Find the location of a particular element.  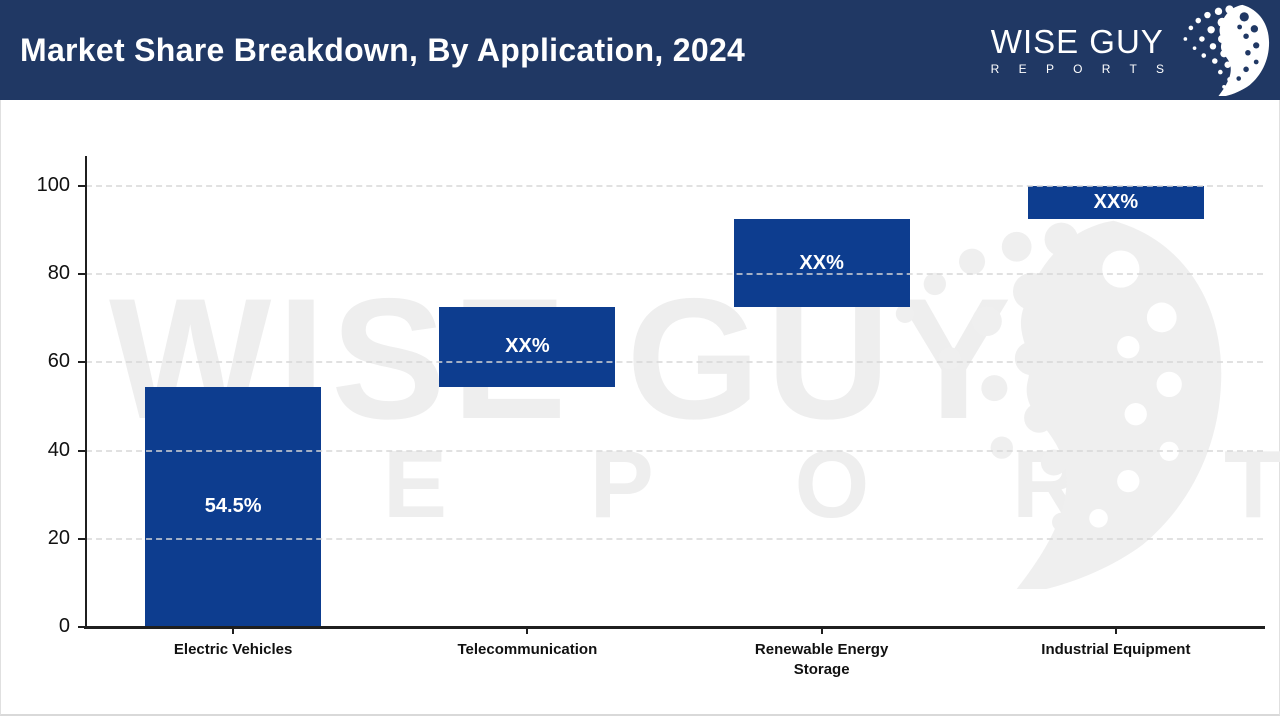

category-label: Electric Vehicles is located at coordinates (233, 650).